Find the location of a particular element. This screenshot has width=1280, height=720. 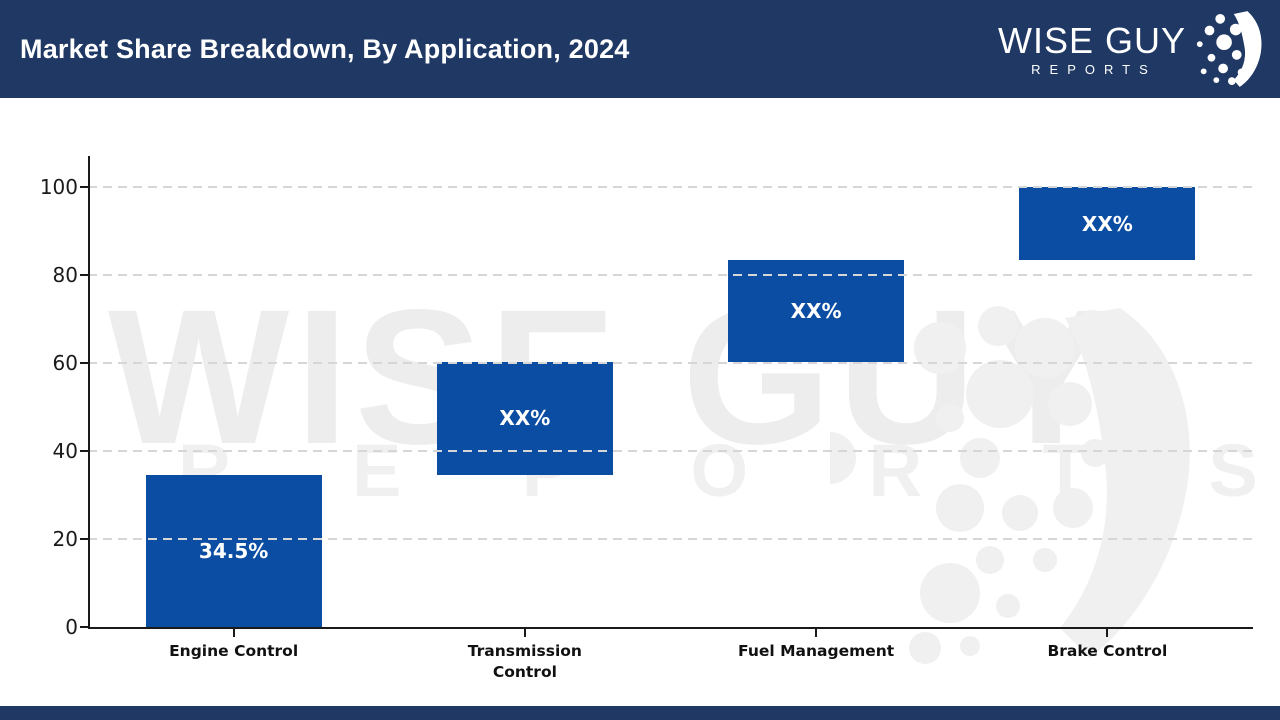

wiseguy-logo: WISE GUY REPORTS is located at coordinates (1130, 49).